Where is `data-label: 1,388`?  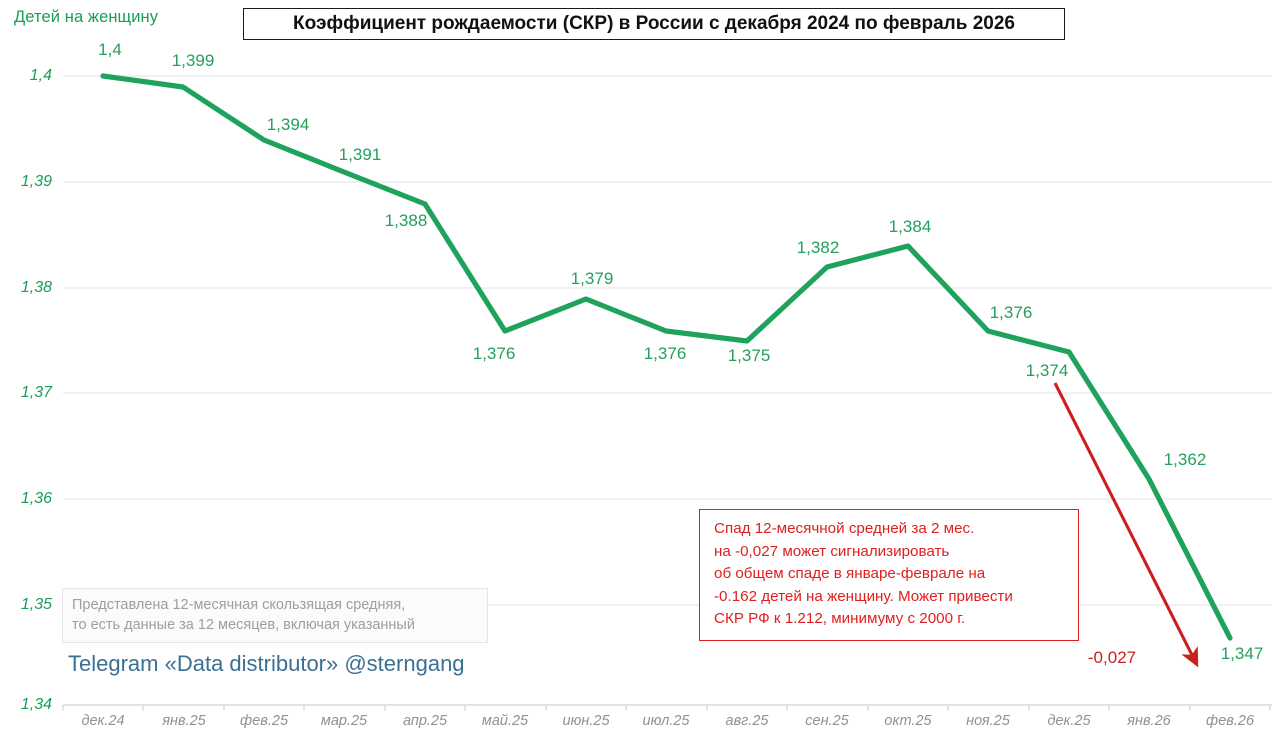 data-label: 1,388 is located at coordinates (406, 220).